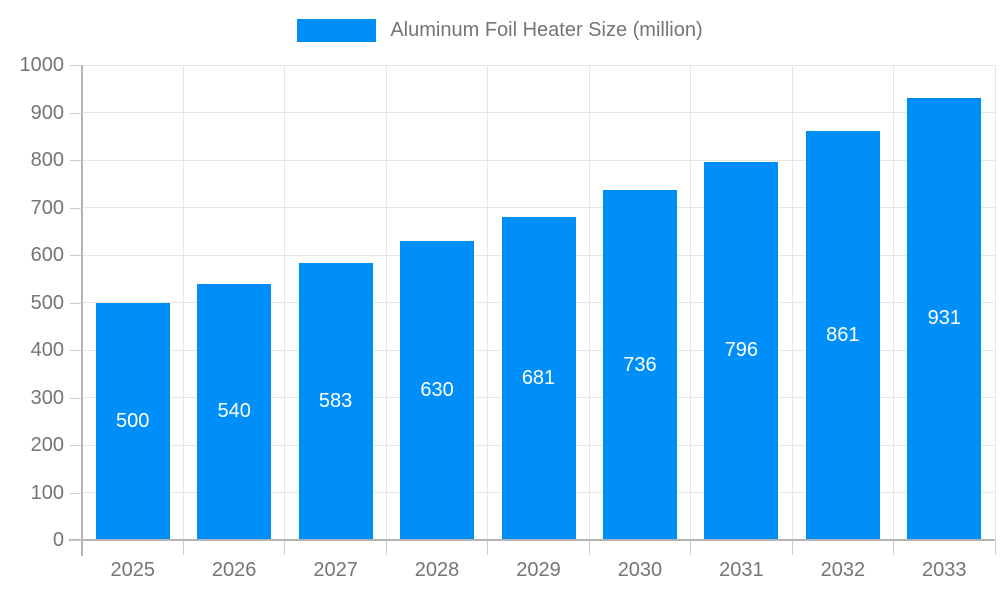  Describe the element at coordinates (234, 570) in the screenshot. I see `x-axis-label: 2026` at that location.